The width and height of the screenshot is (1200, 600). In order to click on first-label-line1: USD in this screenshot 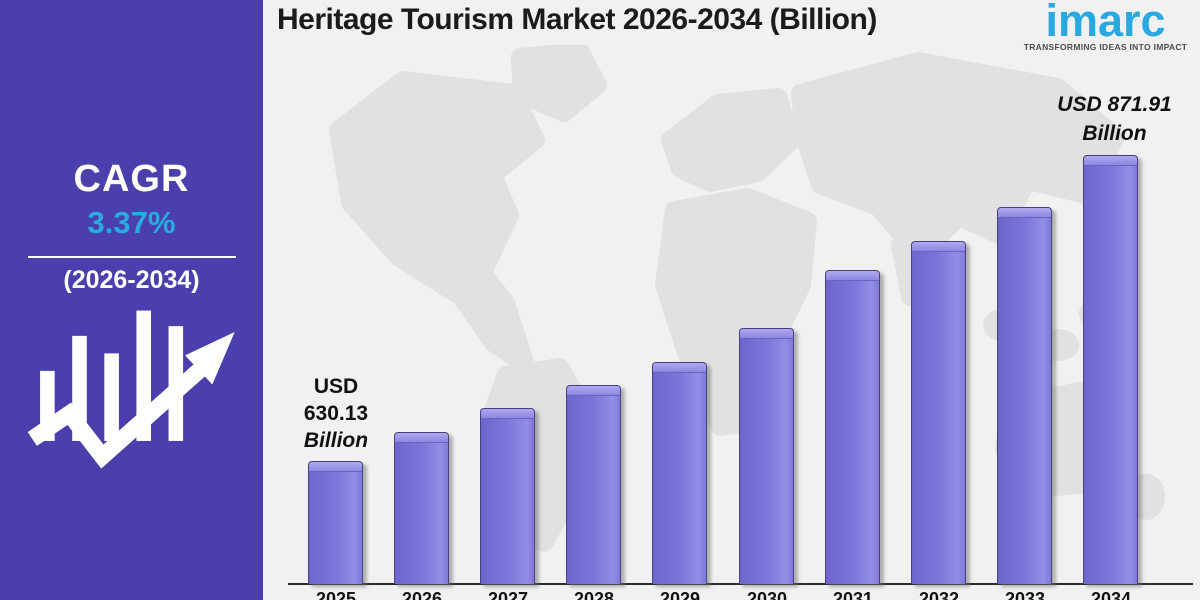, I will do `click(336, 386)`.